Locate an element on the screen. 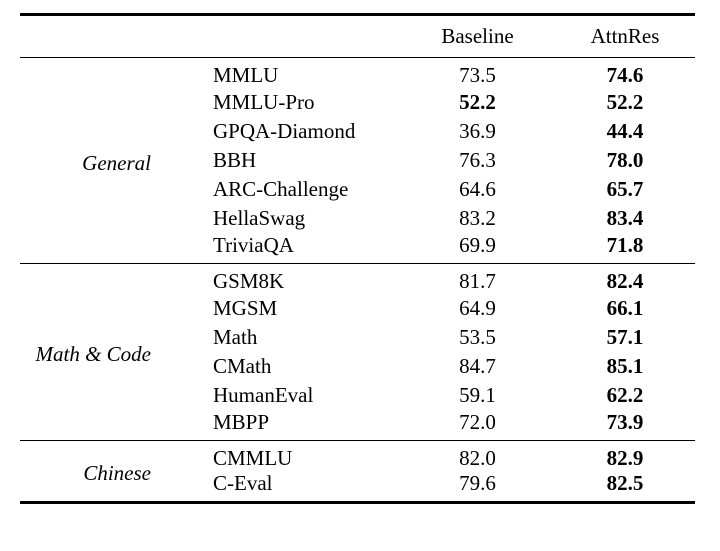 The width and height of the screenshot is (720, 551). table-row: GPQA-Diamond 36.9 44.4 is located at coordinates (357, 131).